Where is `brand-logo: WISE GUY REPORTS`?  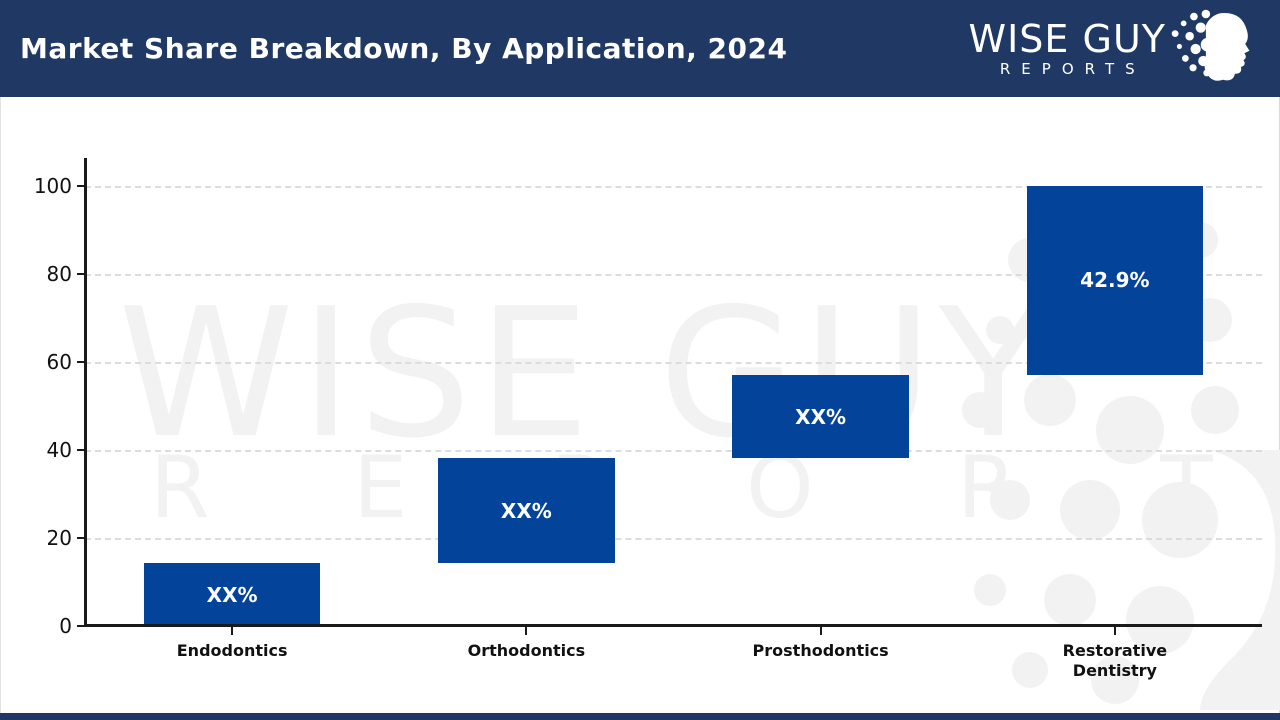 brand-logo: WISE GUY REPORTS is located at coordinates (1111, 49).